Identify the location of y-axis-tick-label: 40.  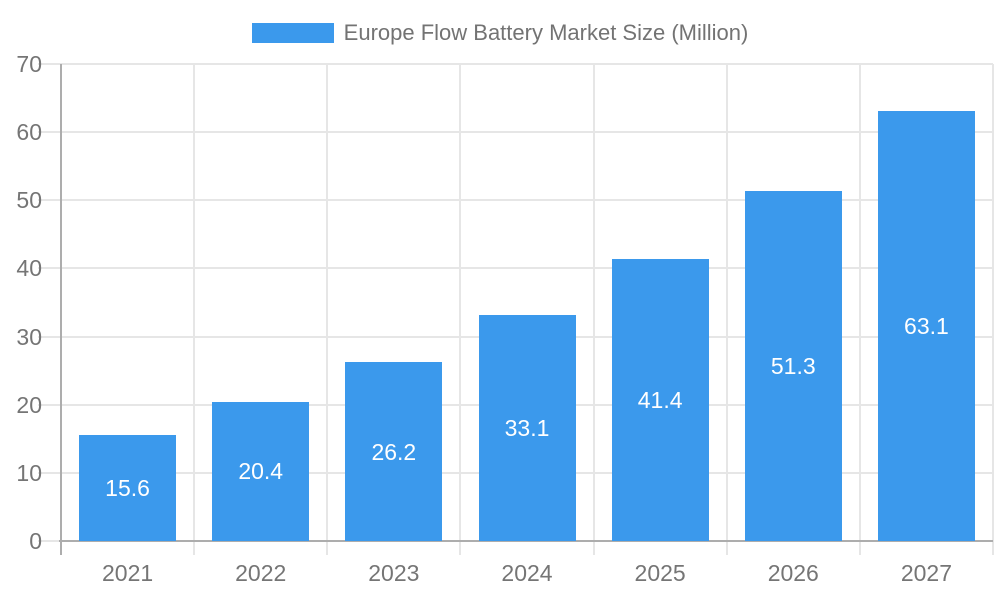
(29, 268).